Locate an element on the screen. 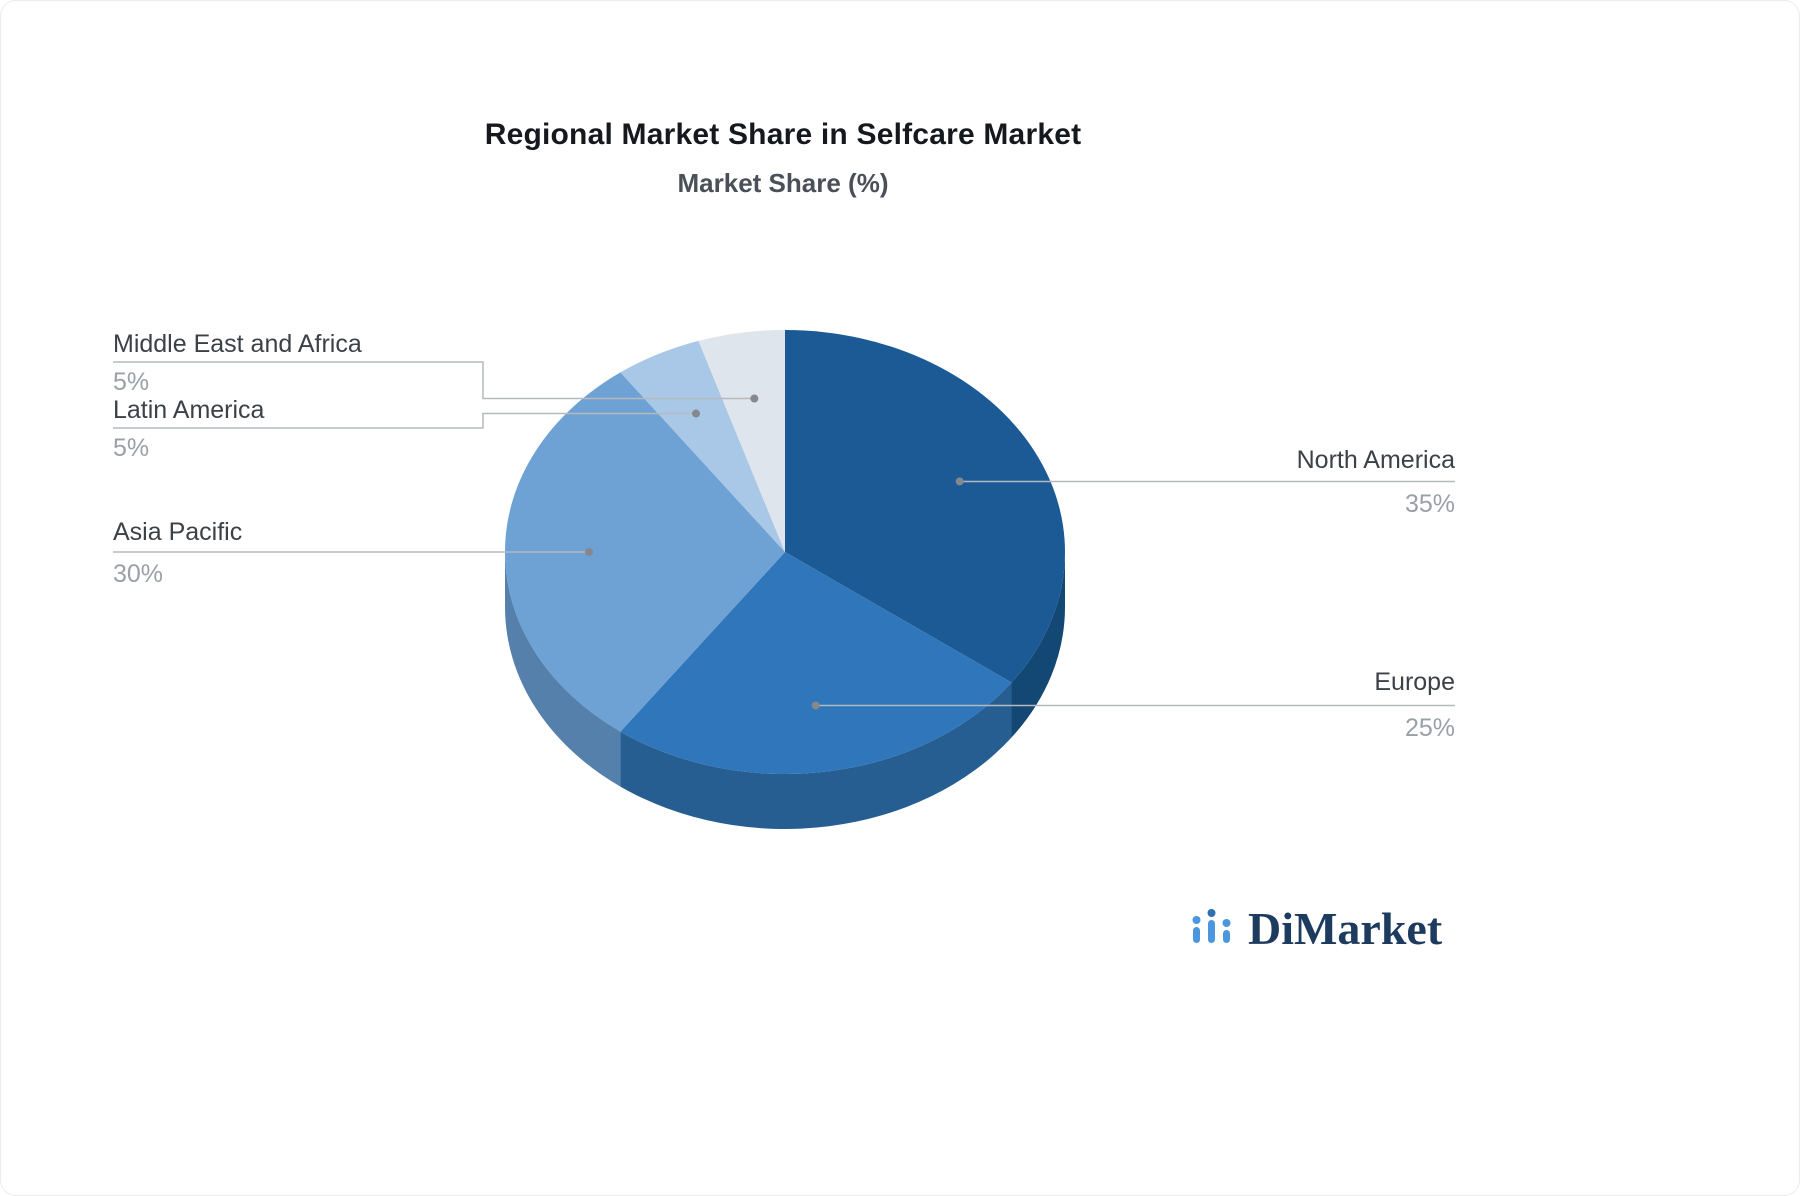  leader-line-middle-east-and-africa is located at coordinates (434, 380).